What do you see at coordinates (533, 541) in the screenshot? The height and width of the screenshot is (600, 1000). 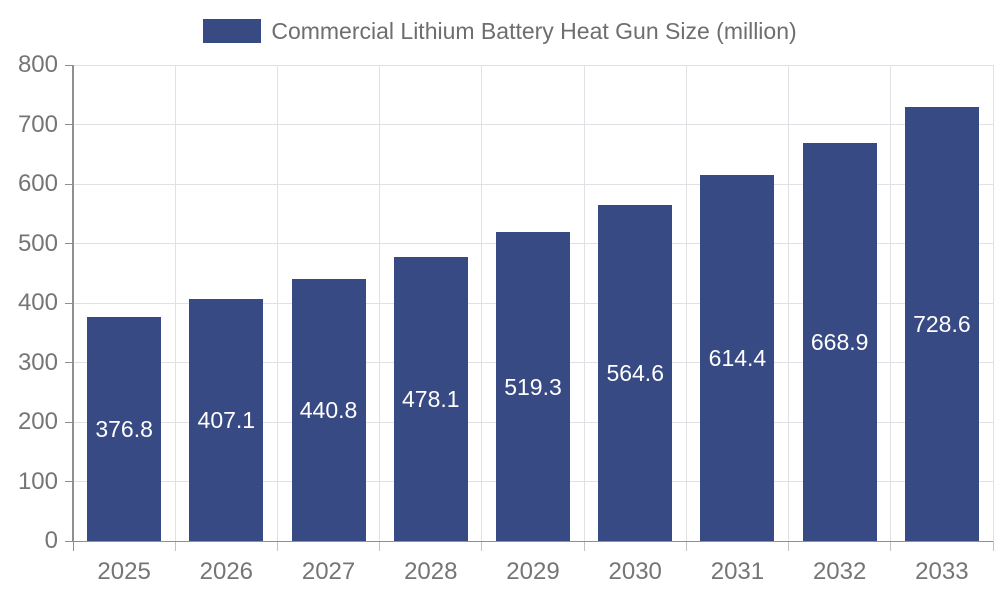 I see `x-axis-line` at bounding box center [533, 541].